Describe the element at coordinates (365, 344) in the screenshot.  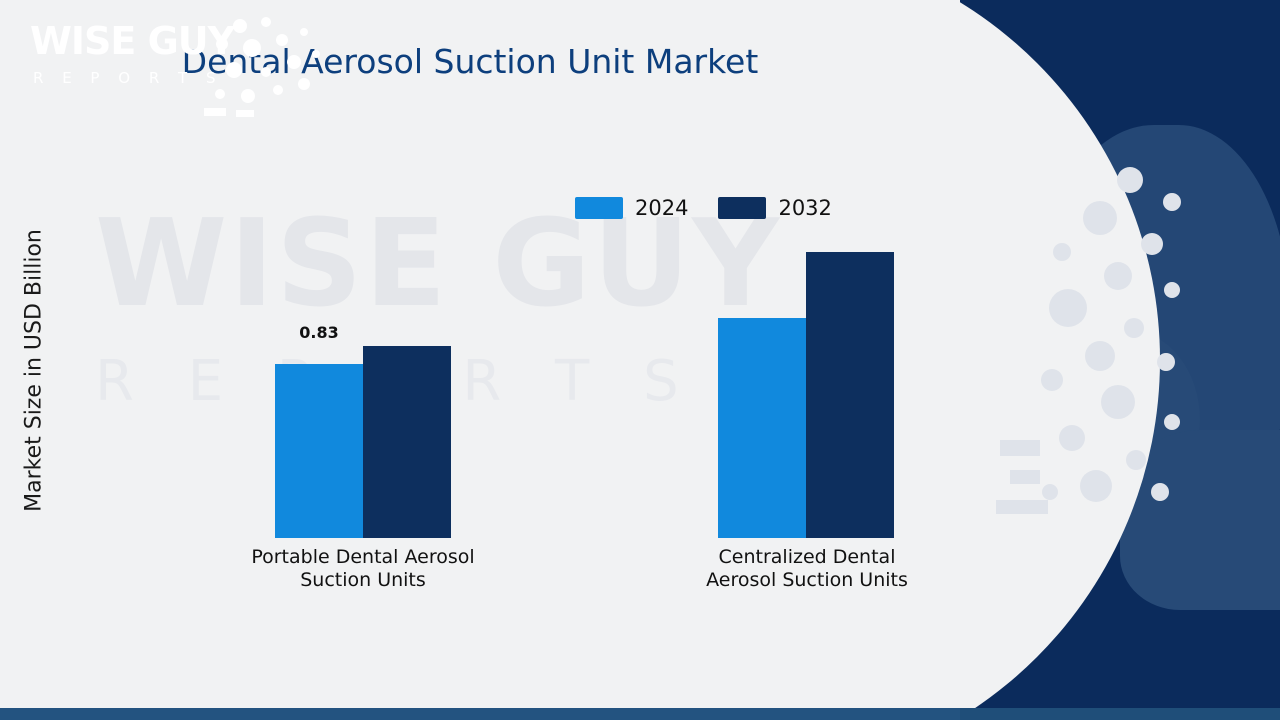
I see `bar-group-portable: 0.83` at that location.